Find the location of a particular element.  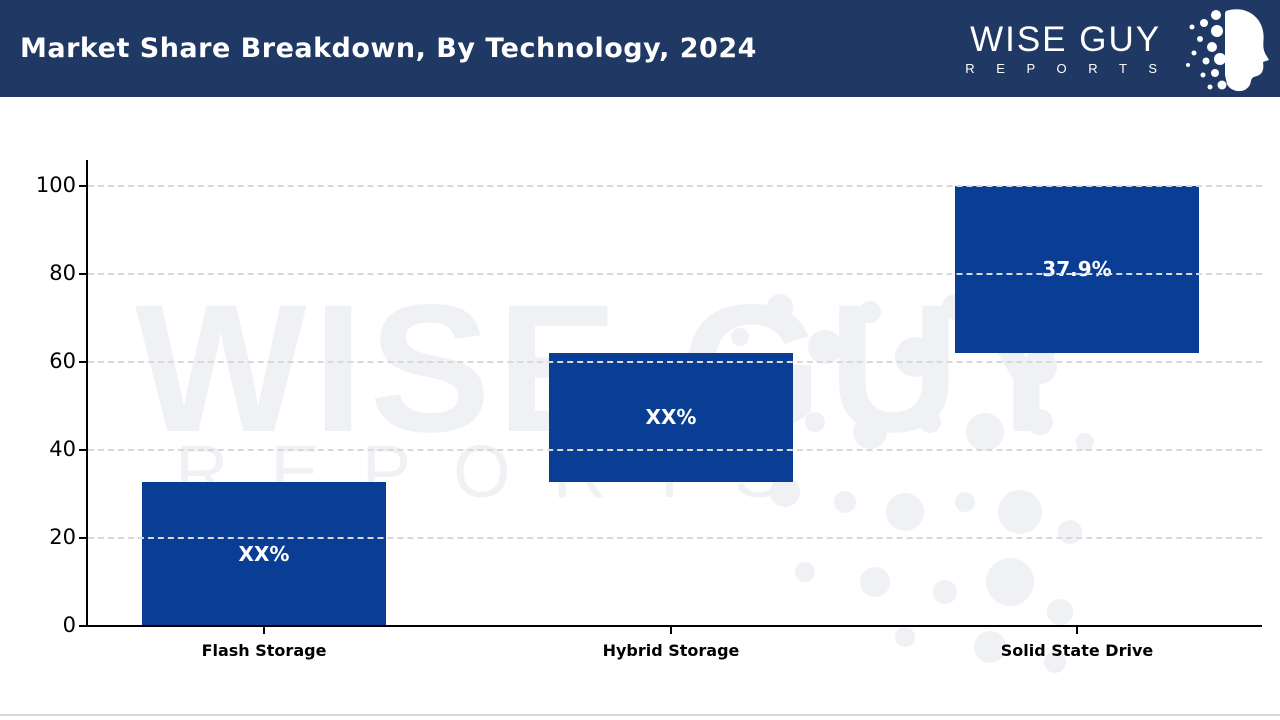

y-tick-label: 20 is located at coordinates (62, 537).